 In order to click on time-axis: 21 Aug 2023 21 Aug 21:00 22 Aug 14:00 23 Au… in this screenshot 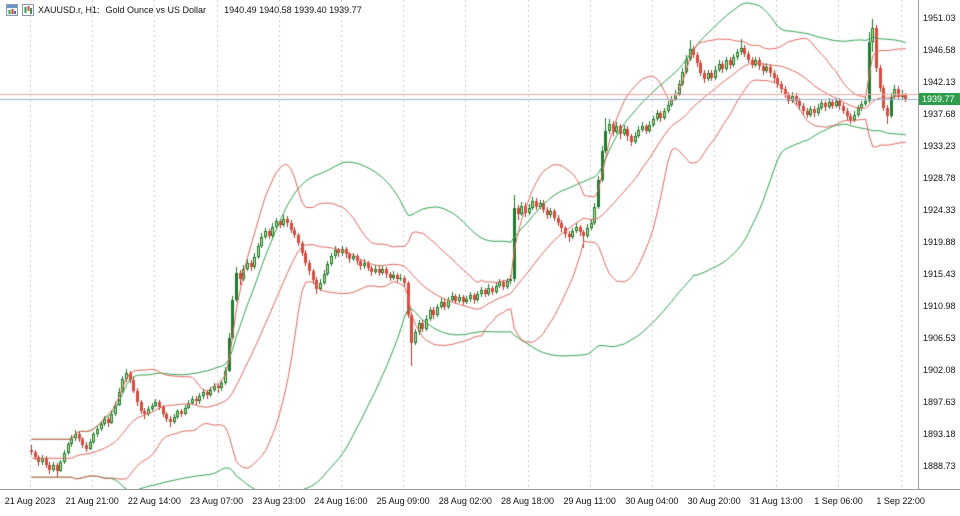, I will do `click(480, 502)`.